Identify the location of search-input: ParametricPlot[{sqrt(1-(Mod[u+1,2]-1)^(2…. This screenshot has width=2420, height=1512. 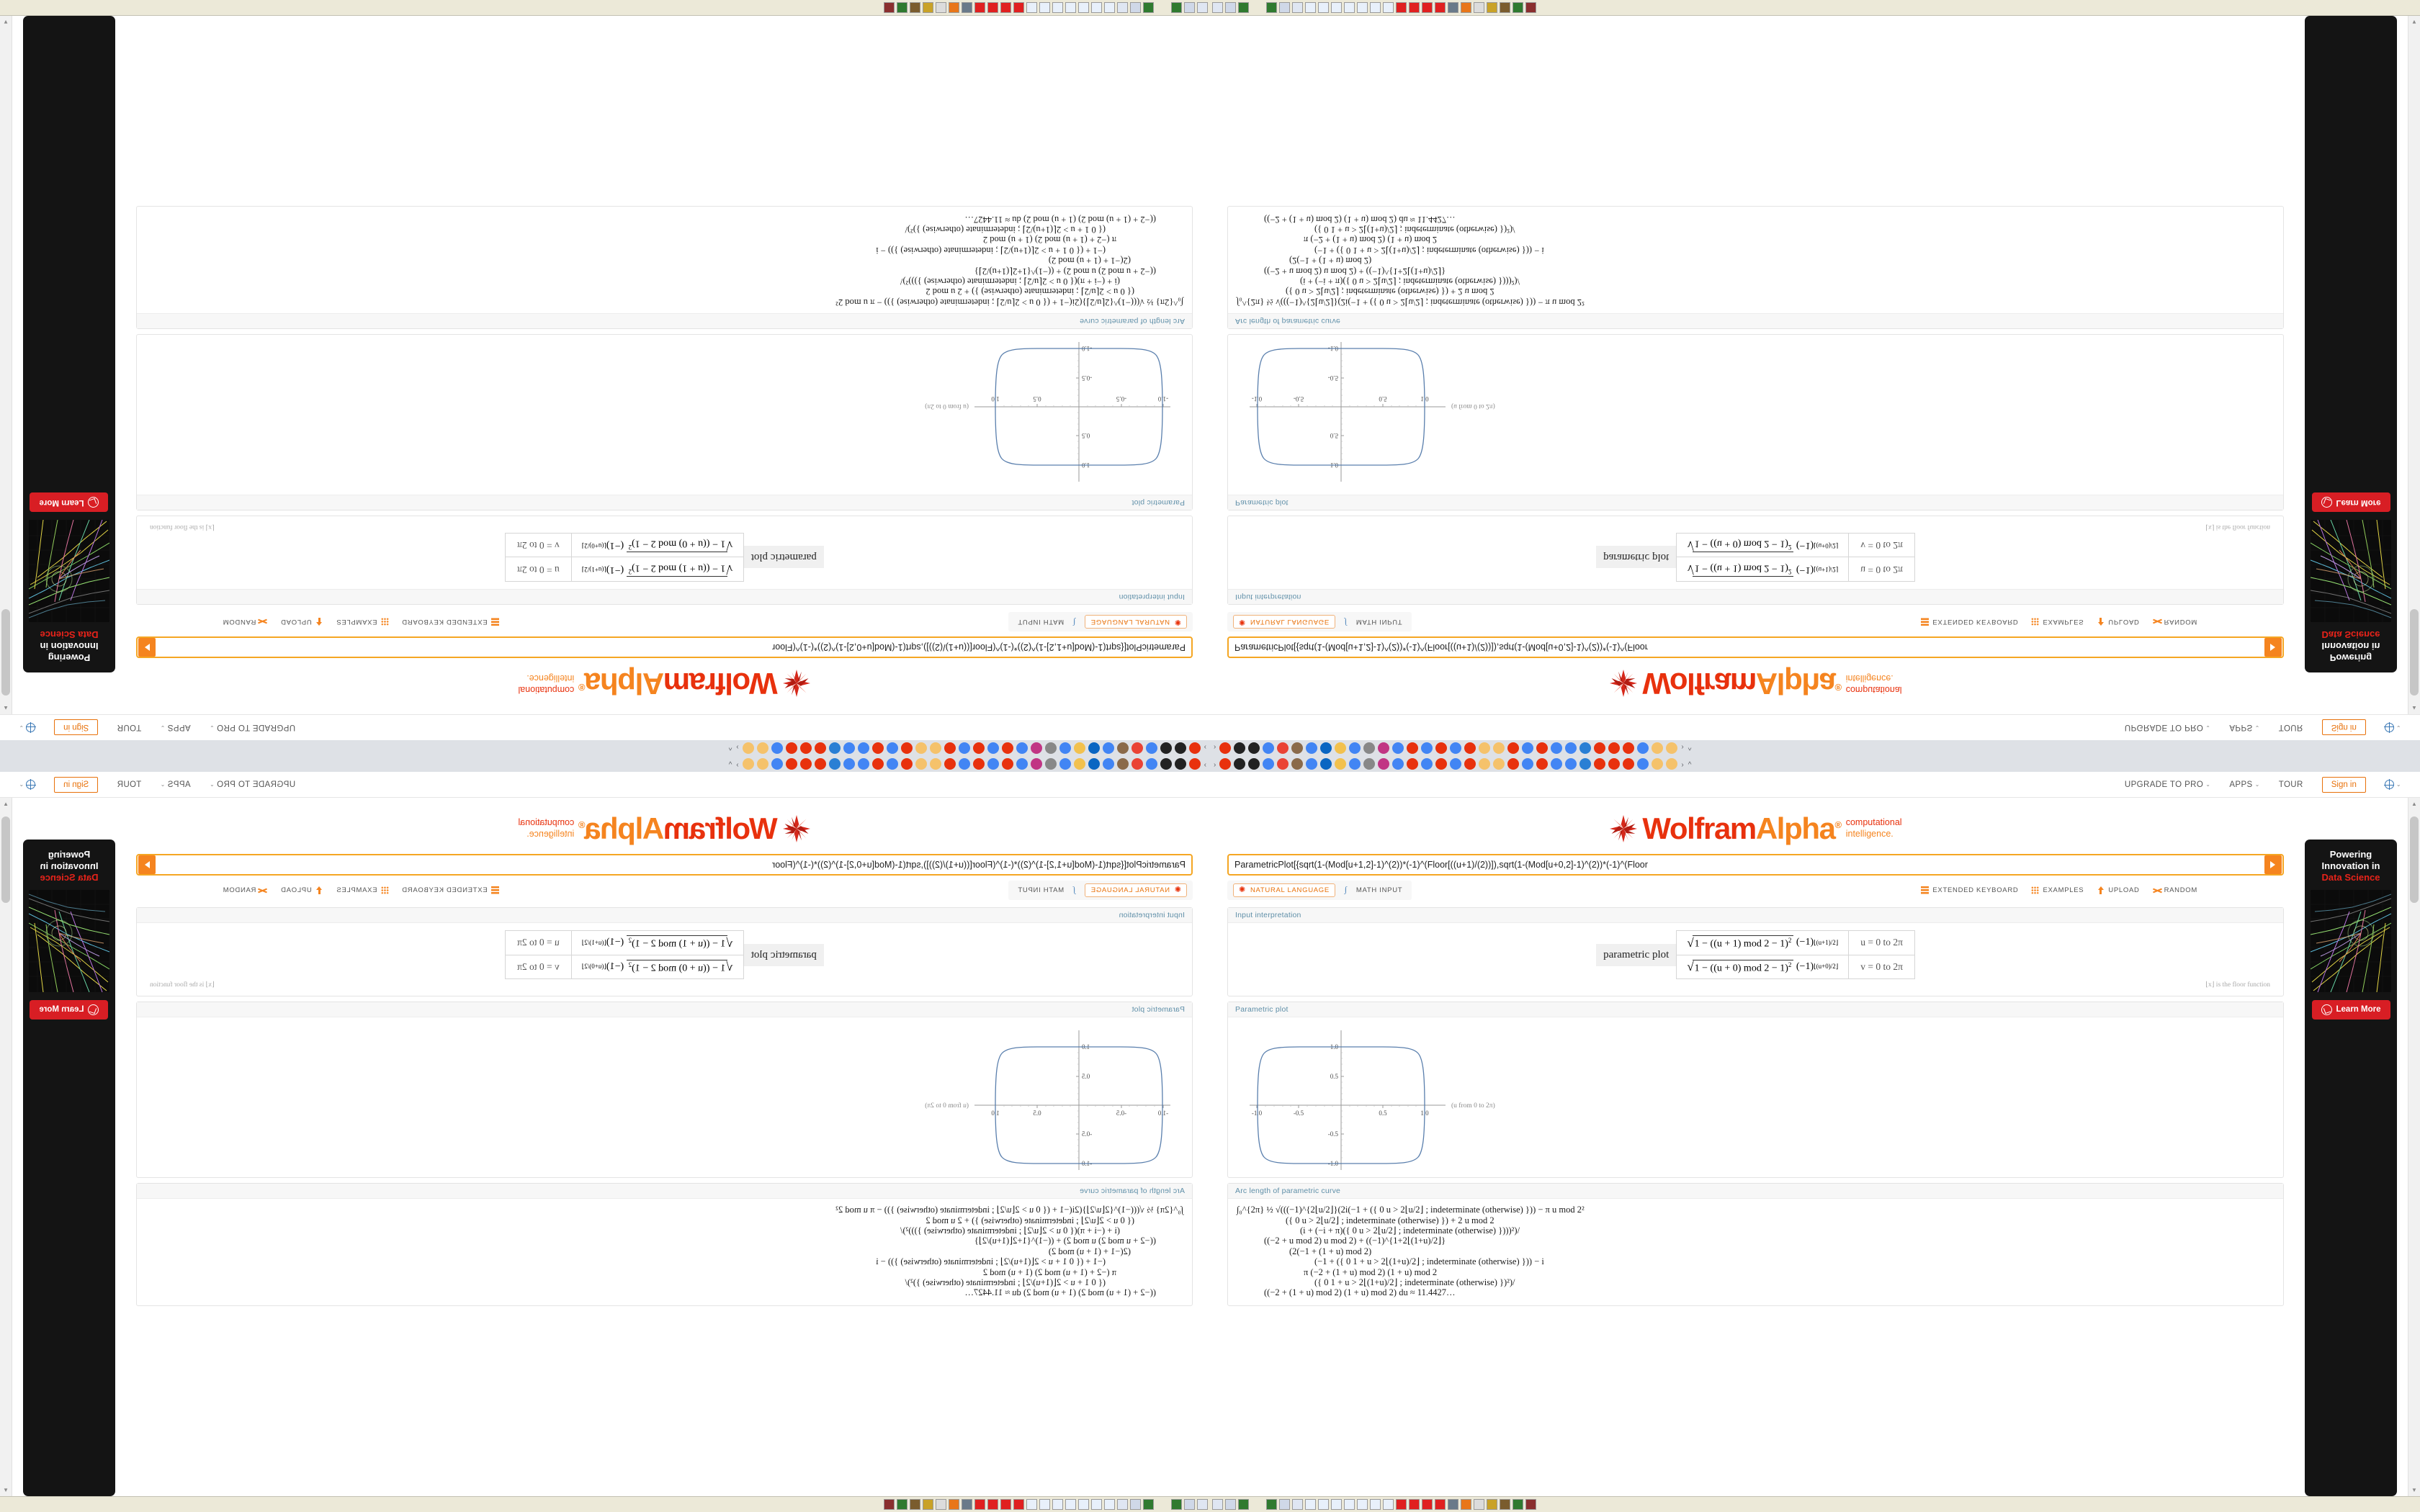
(1441, 647).